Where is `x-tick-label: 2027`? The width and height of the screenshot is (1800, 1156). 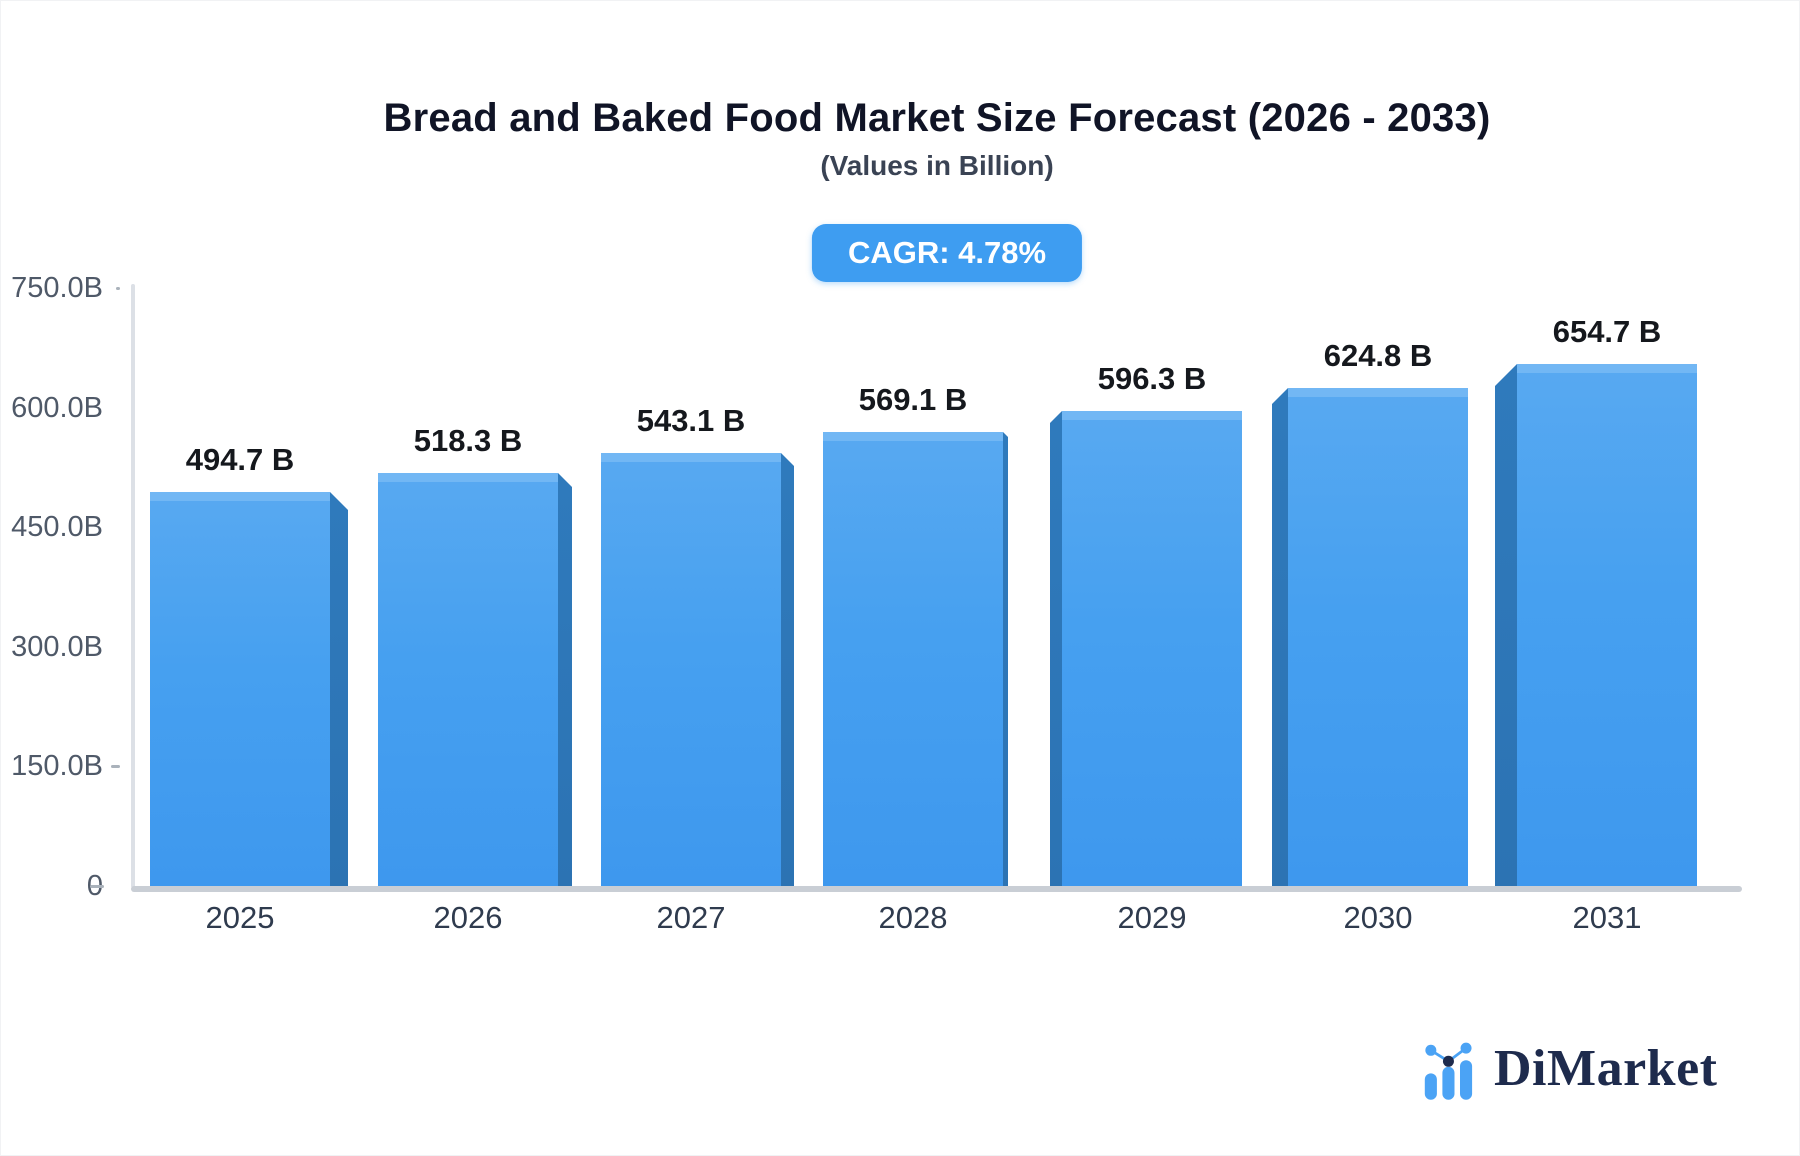 x-tick-label: 2027 is located at coordinates (691, 917).